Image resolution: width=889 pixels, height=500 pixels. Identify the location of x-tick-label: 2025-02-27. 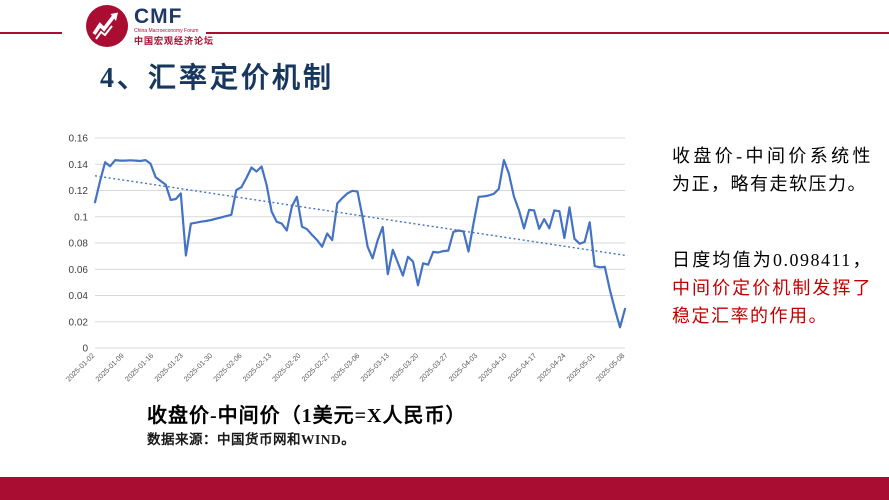
(316, 367).